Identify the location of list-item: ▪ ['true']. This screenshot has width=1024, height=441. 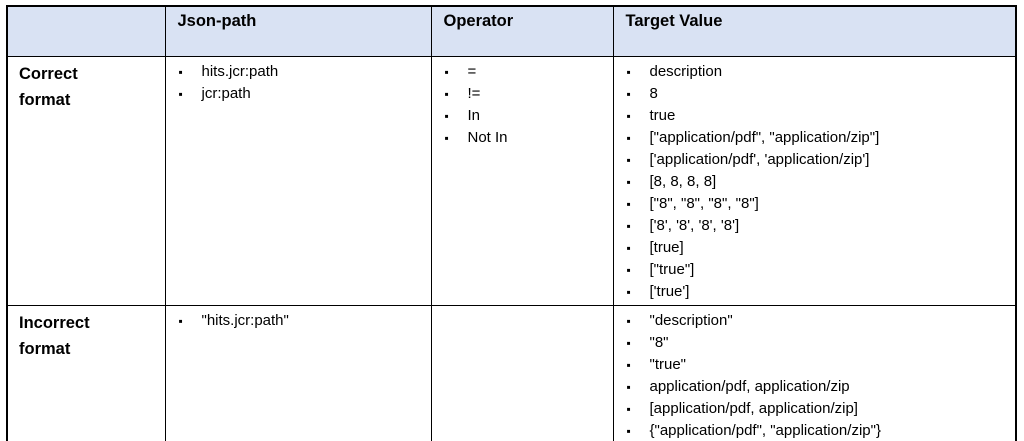
(813, 292).